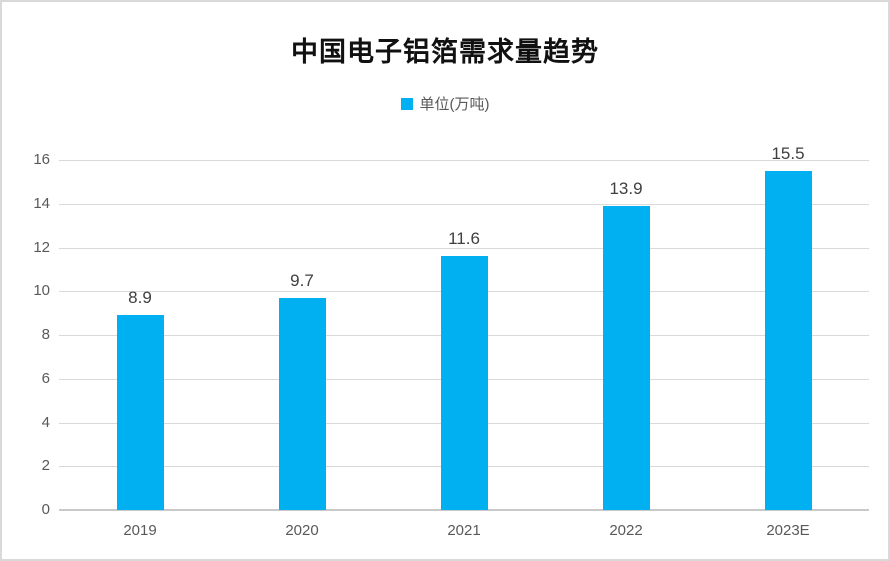  I want to click on chart-title: 中国电子铝箔需求量趋势, so click(445, 52).